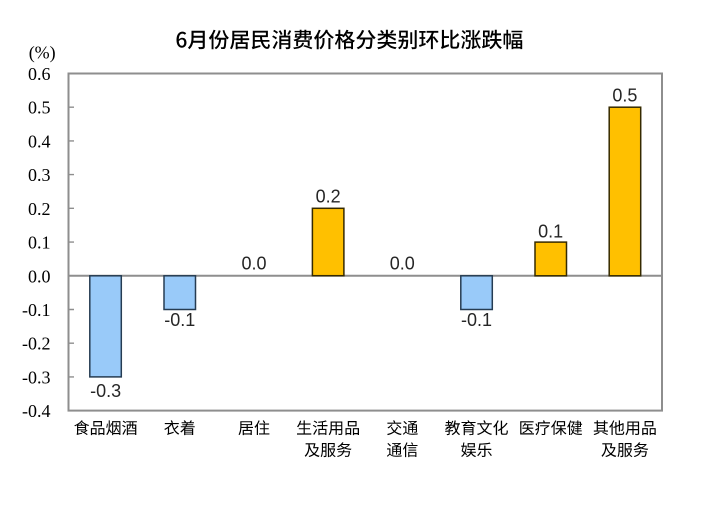  What do you see at coordinates (36, 344) in the screenshot?
I see `svg-text: -0.2` at bounding box center [36, 344].